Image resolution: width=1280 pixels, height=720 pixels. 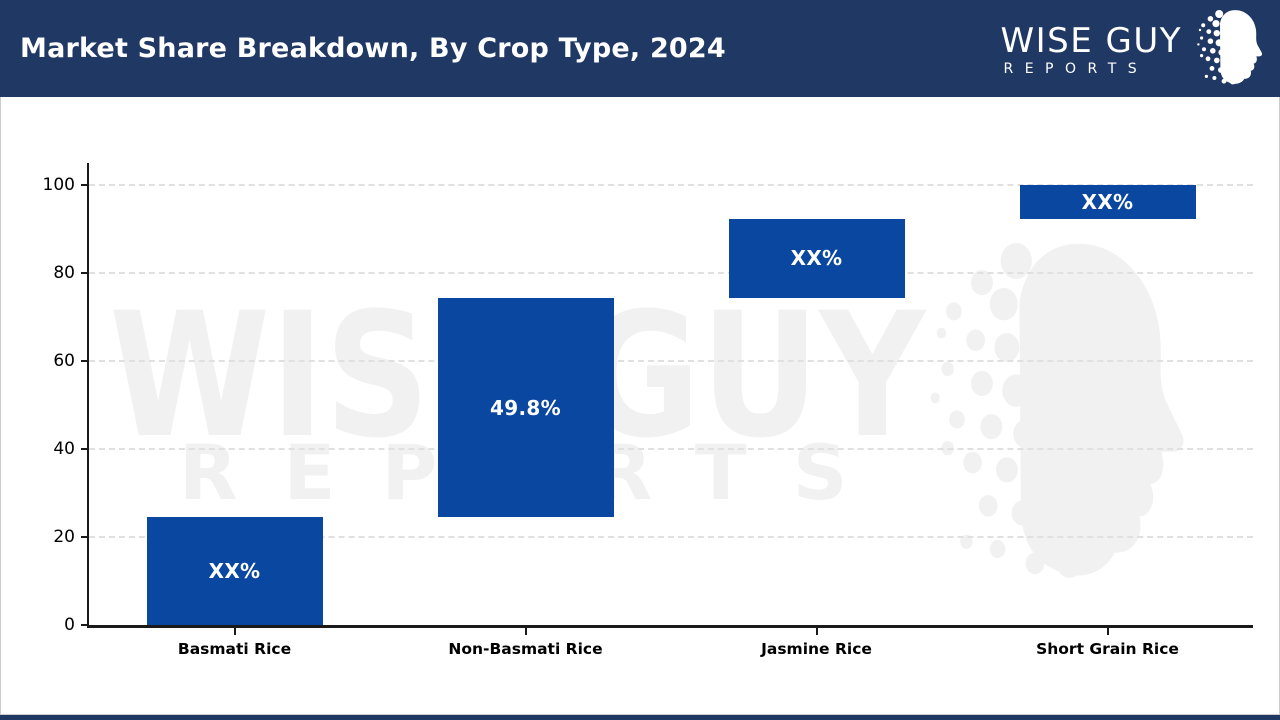 What do you see at coordinates (1230, 47) in the screenshot?
I see `wiseguy-head-icon` at bounding box center [1230, 47].